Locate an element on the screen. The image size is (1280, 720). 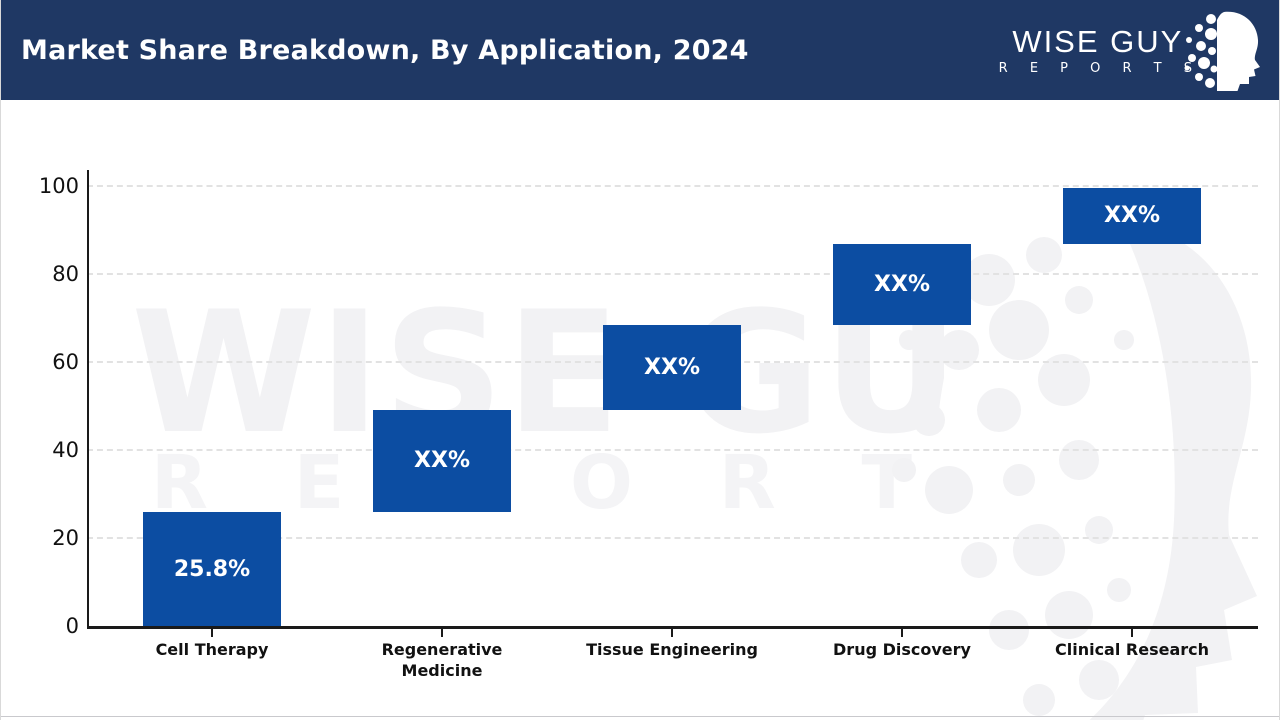
y-axis-line is located at coordinates (88, 399).